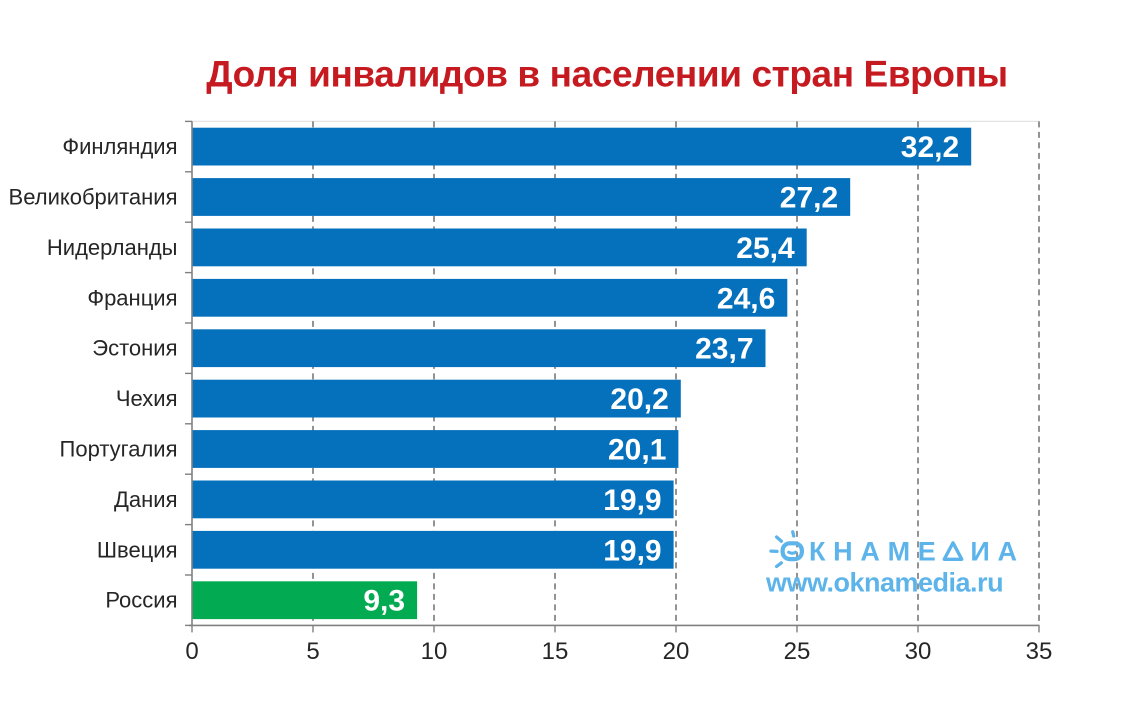 The image size is (1133, 728). I want to click on svg-text: 9,3, so click(384, 601).